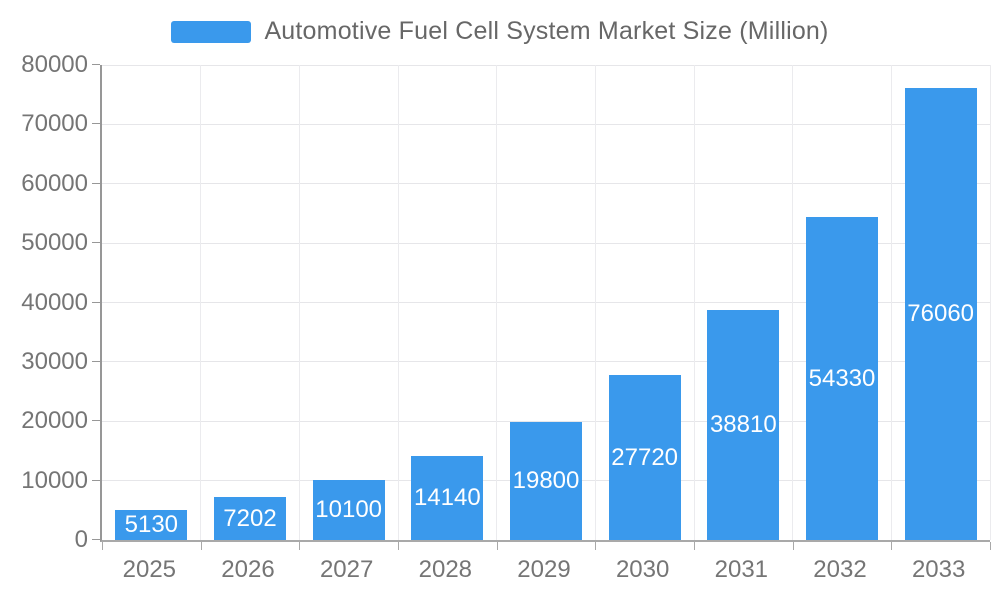 This screenshot has width=1000, height=600. Describe the element at coordinates (54, 480) in the screenshot. I see `y-tick-label: 10000` at that location.